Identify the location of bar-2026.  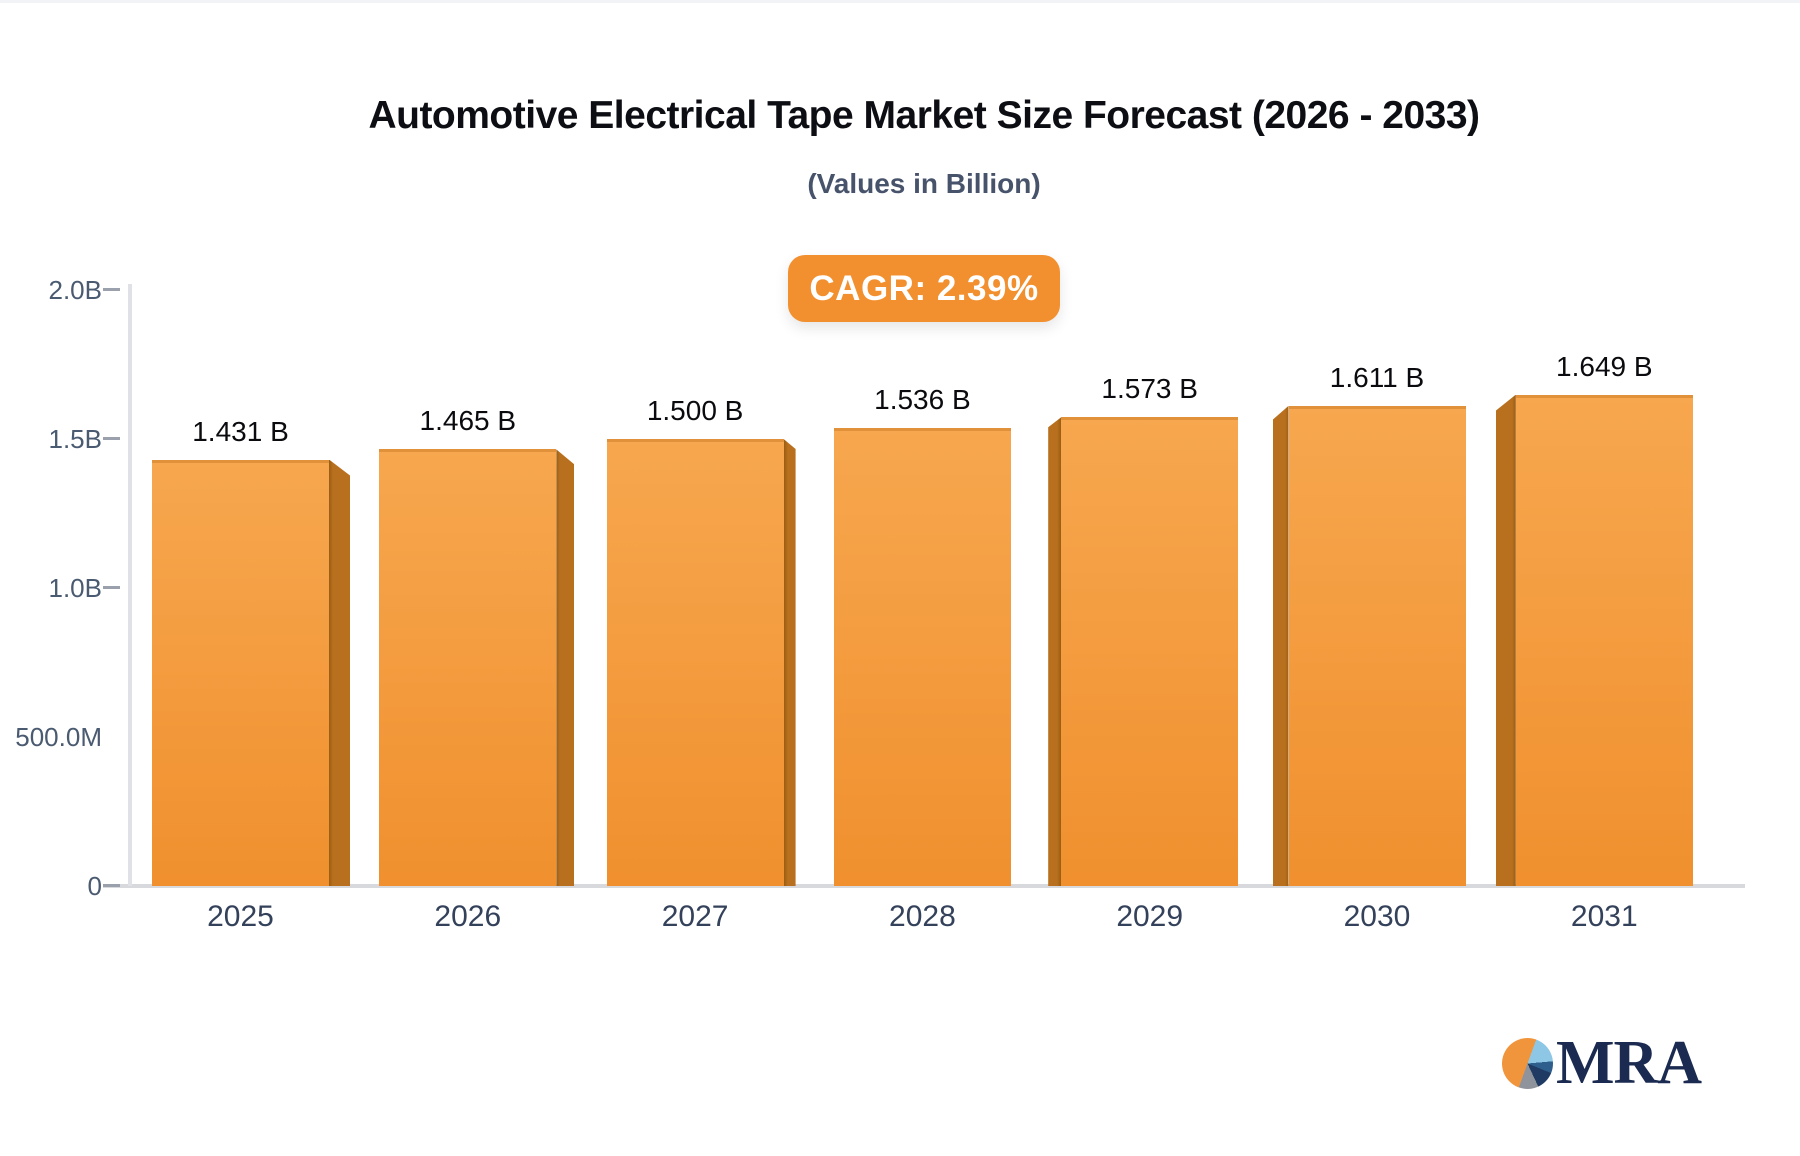
(468, 667).